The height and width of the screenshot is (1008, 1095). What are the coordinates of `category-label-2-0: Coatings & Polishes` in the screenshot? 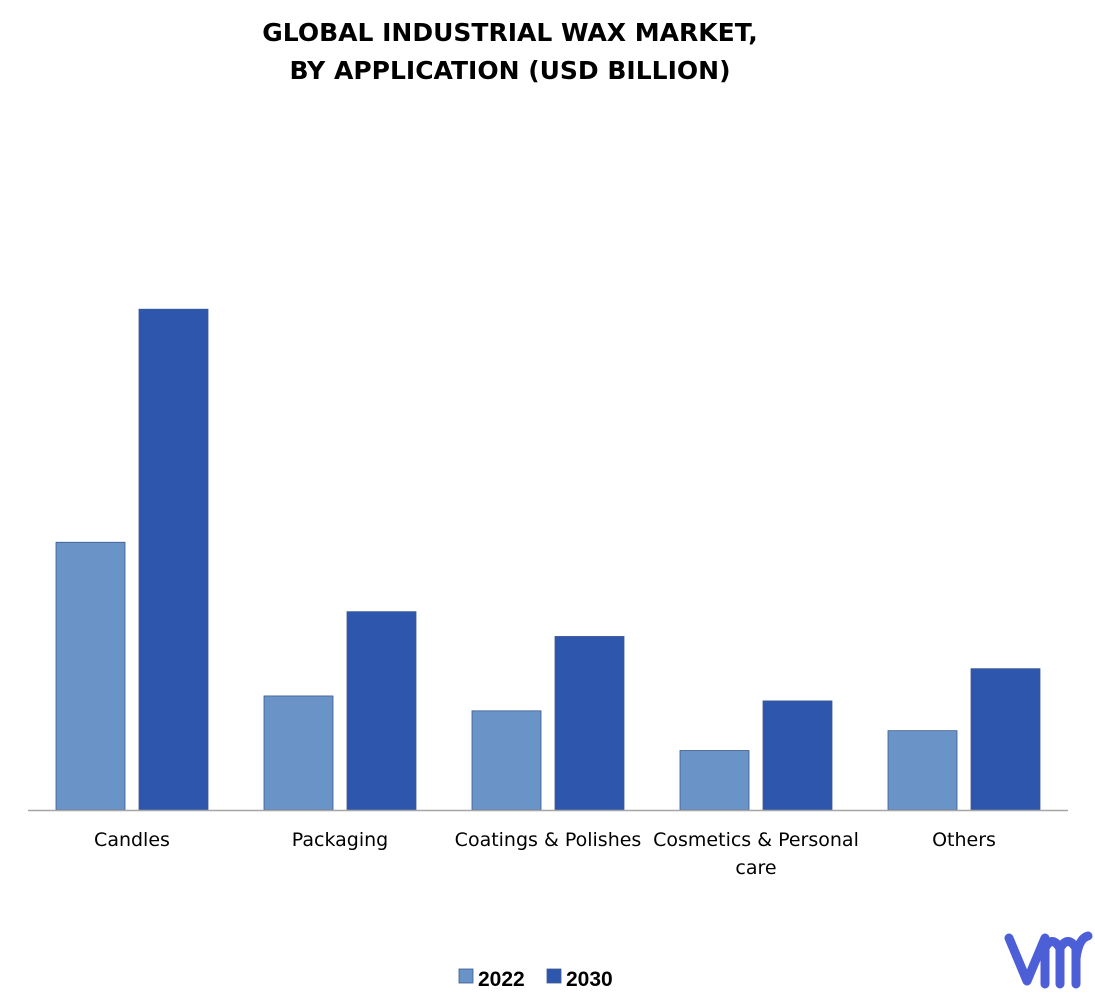 It's located at (548, 840).